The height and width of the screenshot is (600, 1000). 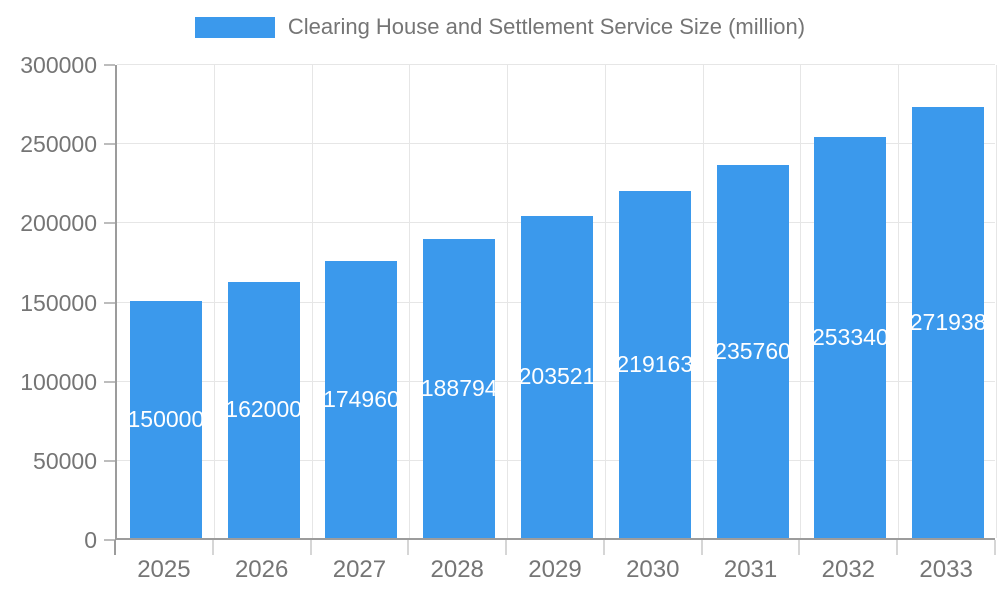 I want to click on bar-2031: 235760, so click(x=752, y=351).